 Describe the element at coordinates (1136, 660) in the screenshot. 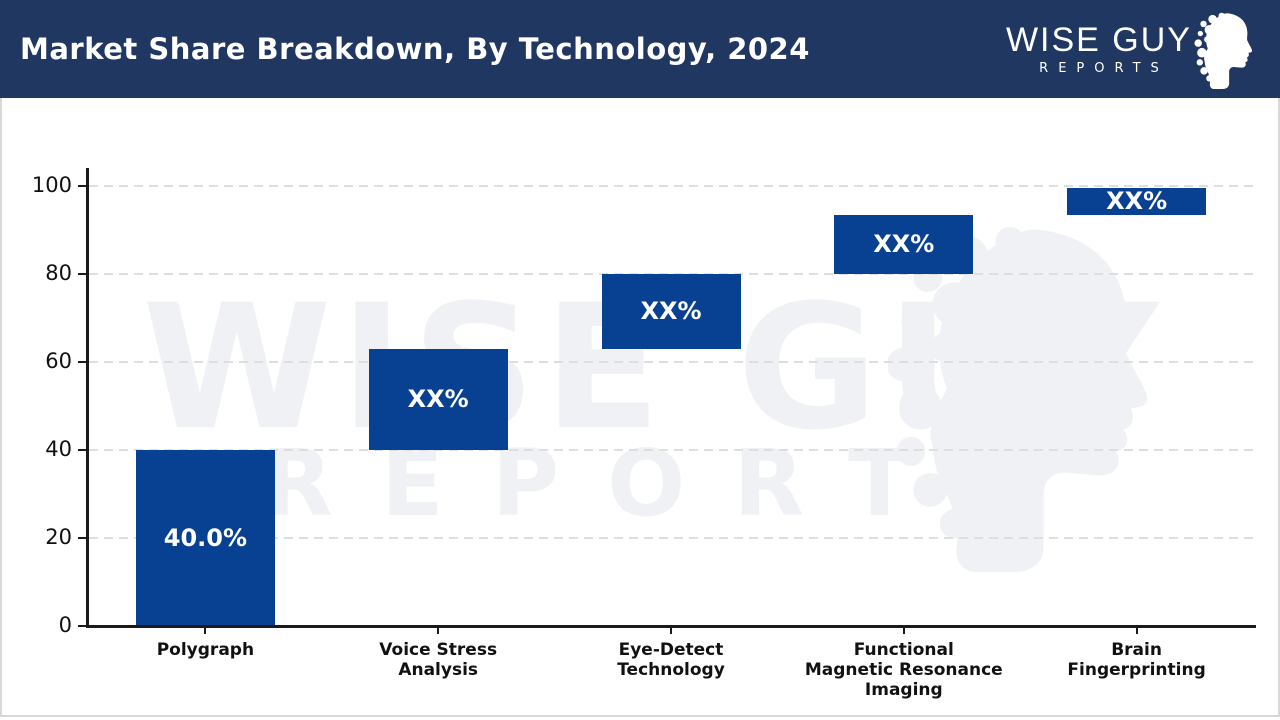

I see `category-label-5: Brain Fingerprinting` at that location.